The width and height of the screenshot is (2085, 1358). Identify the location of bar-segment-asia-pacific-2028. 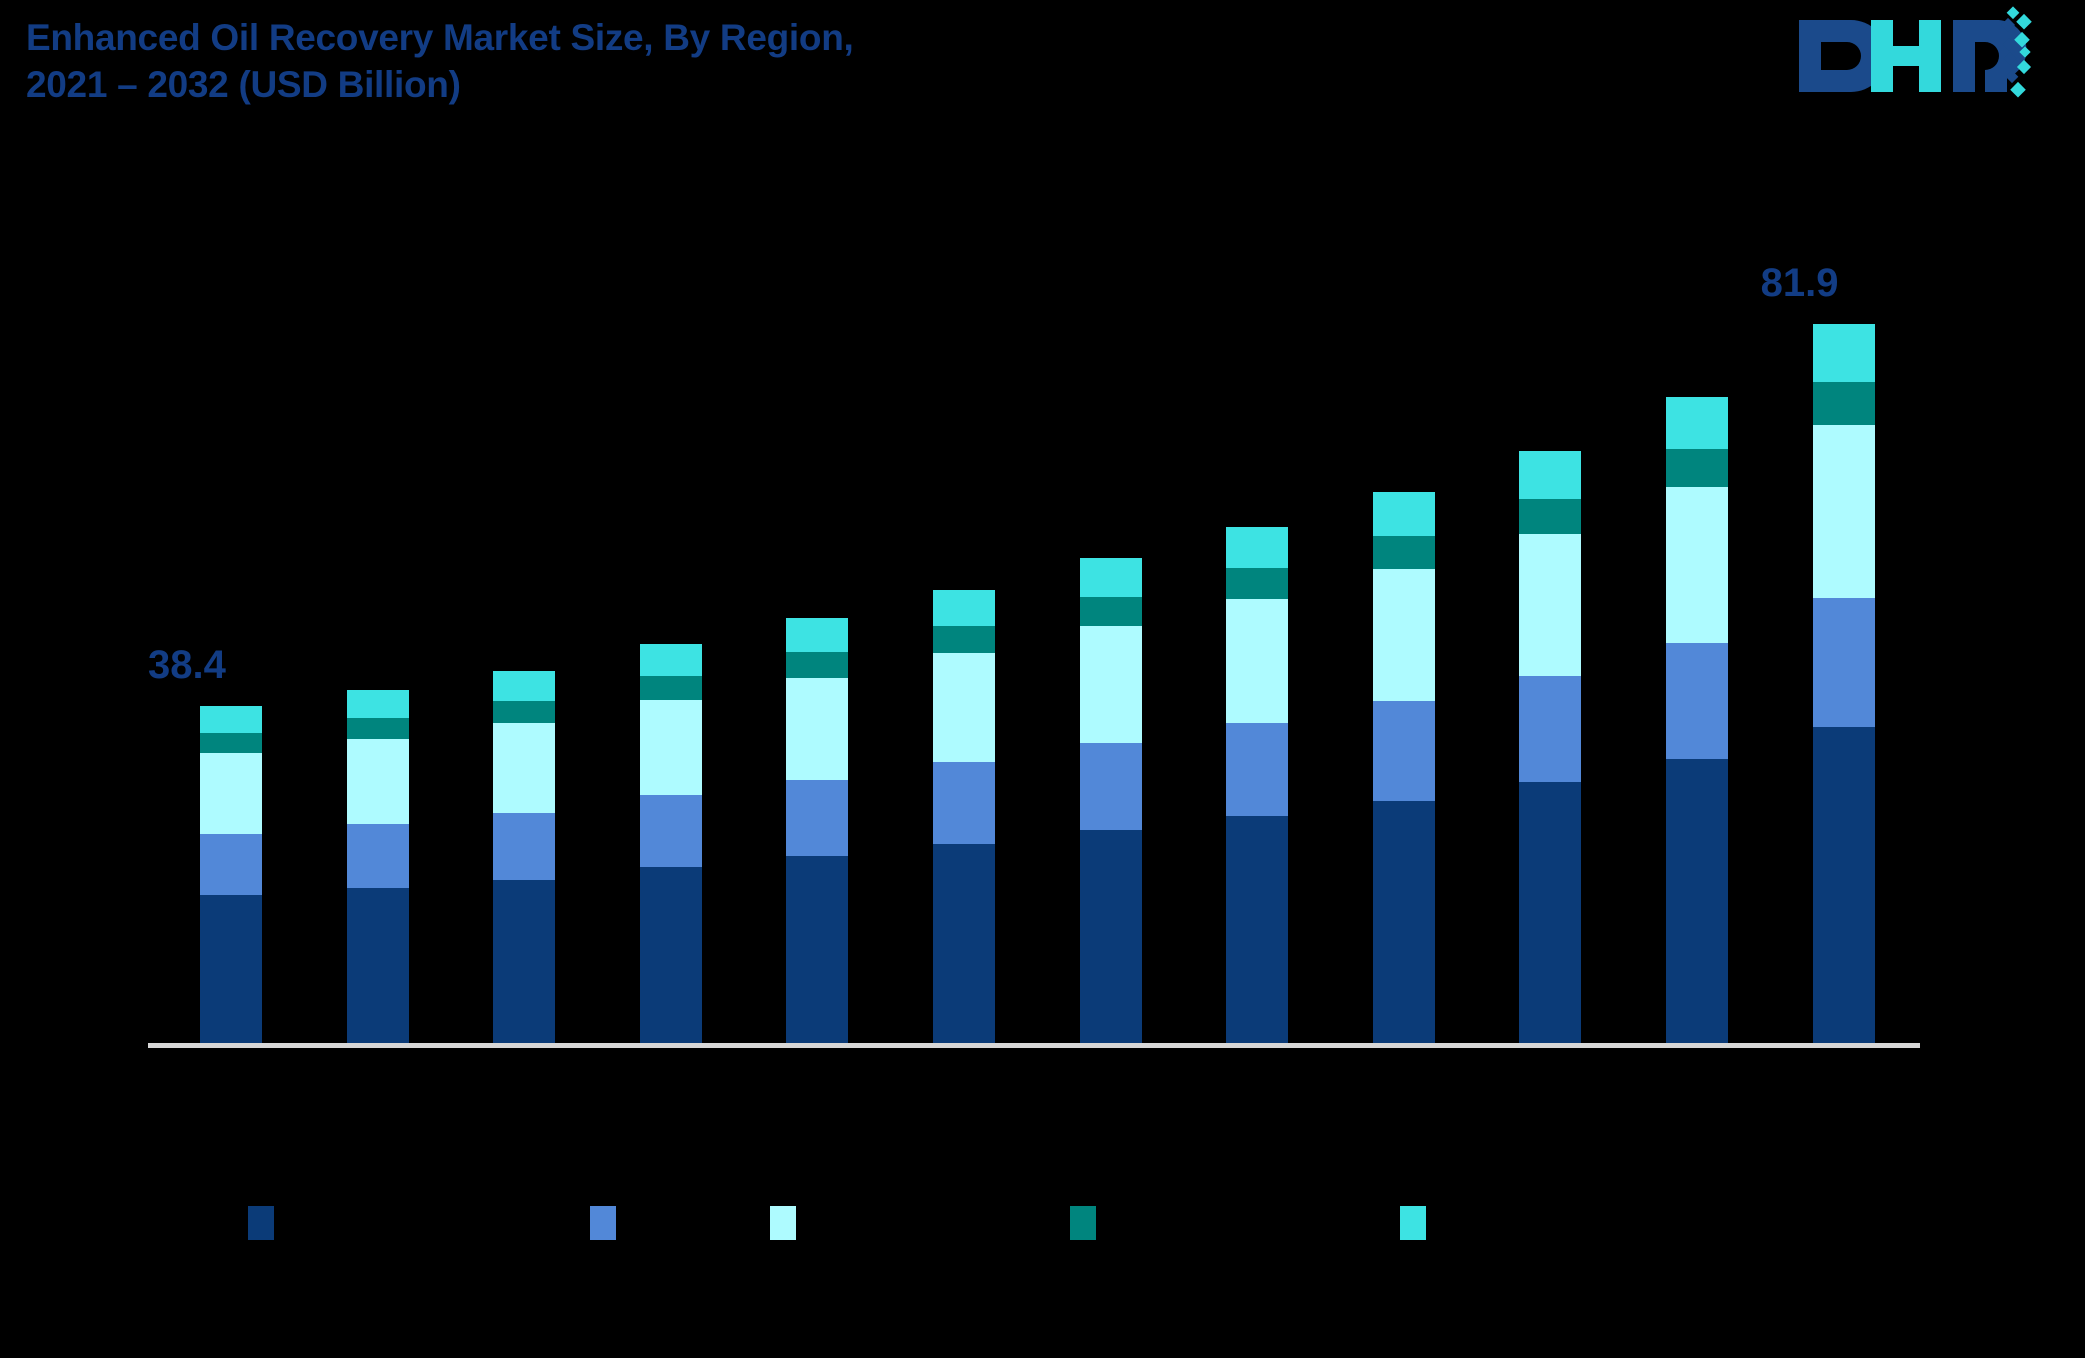
(1257, 660).